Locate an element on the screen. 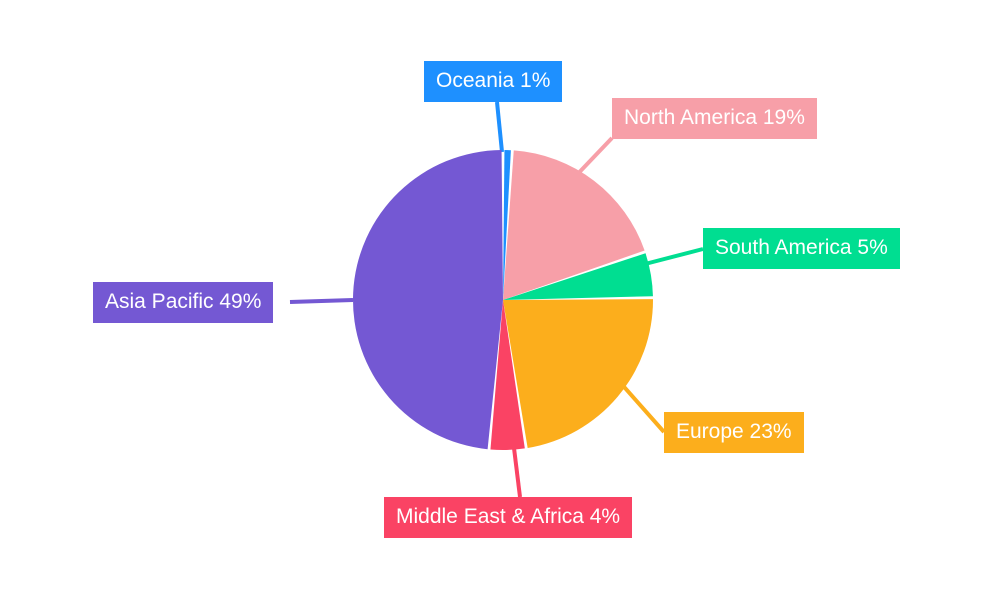 Image resolution: width=1000 pixels, height=600 pixels. leader-line-middle-east-africa is located at coordinates (517, 472).